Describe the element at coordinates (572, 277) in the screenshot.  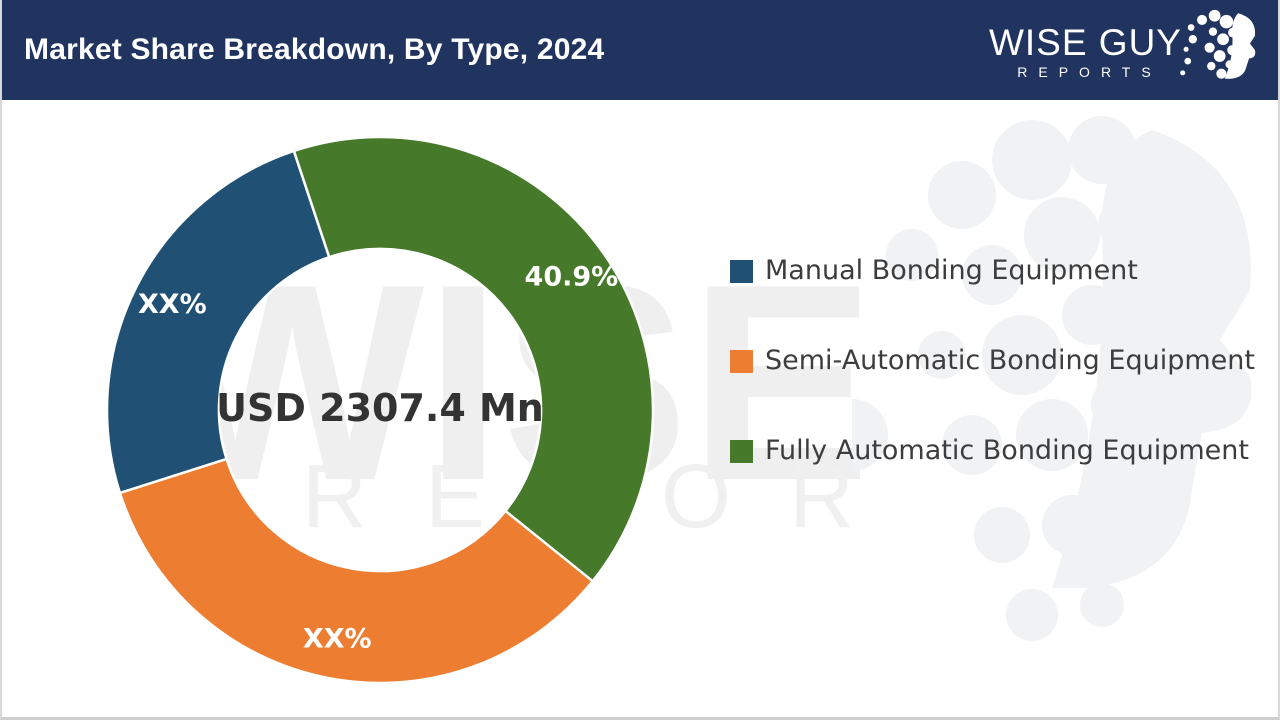
I see `slice-label-0: 40.9%` at that location.